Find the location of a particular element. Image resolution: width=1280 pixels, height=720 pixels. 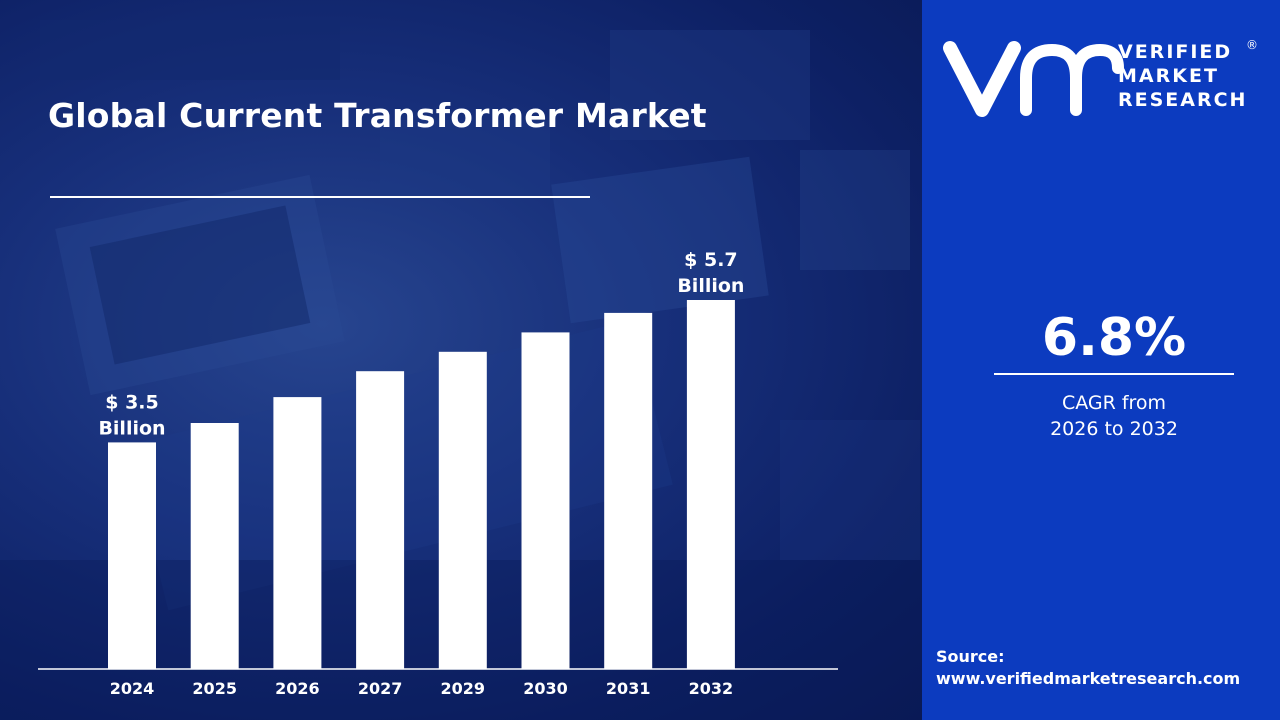

registered-mark: ® is located at coordinates (1252, 45).